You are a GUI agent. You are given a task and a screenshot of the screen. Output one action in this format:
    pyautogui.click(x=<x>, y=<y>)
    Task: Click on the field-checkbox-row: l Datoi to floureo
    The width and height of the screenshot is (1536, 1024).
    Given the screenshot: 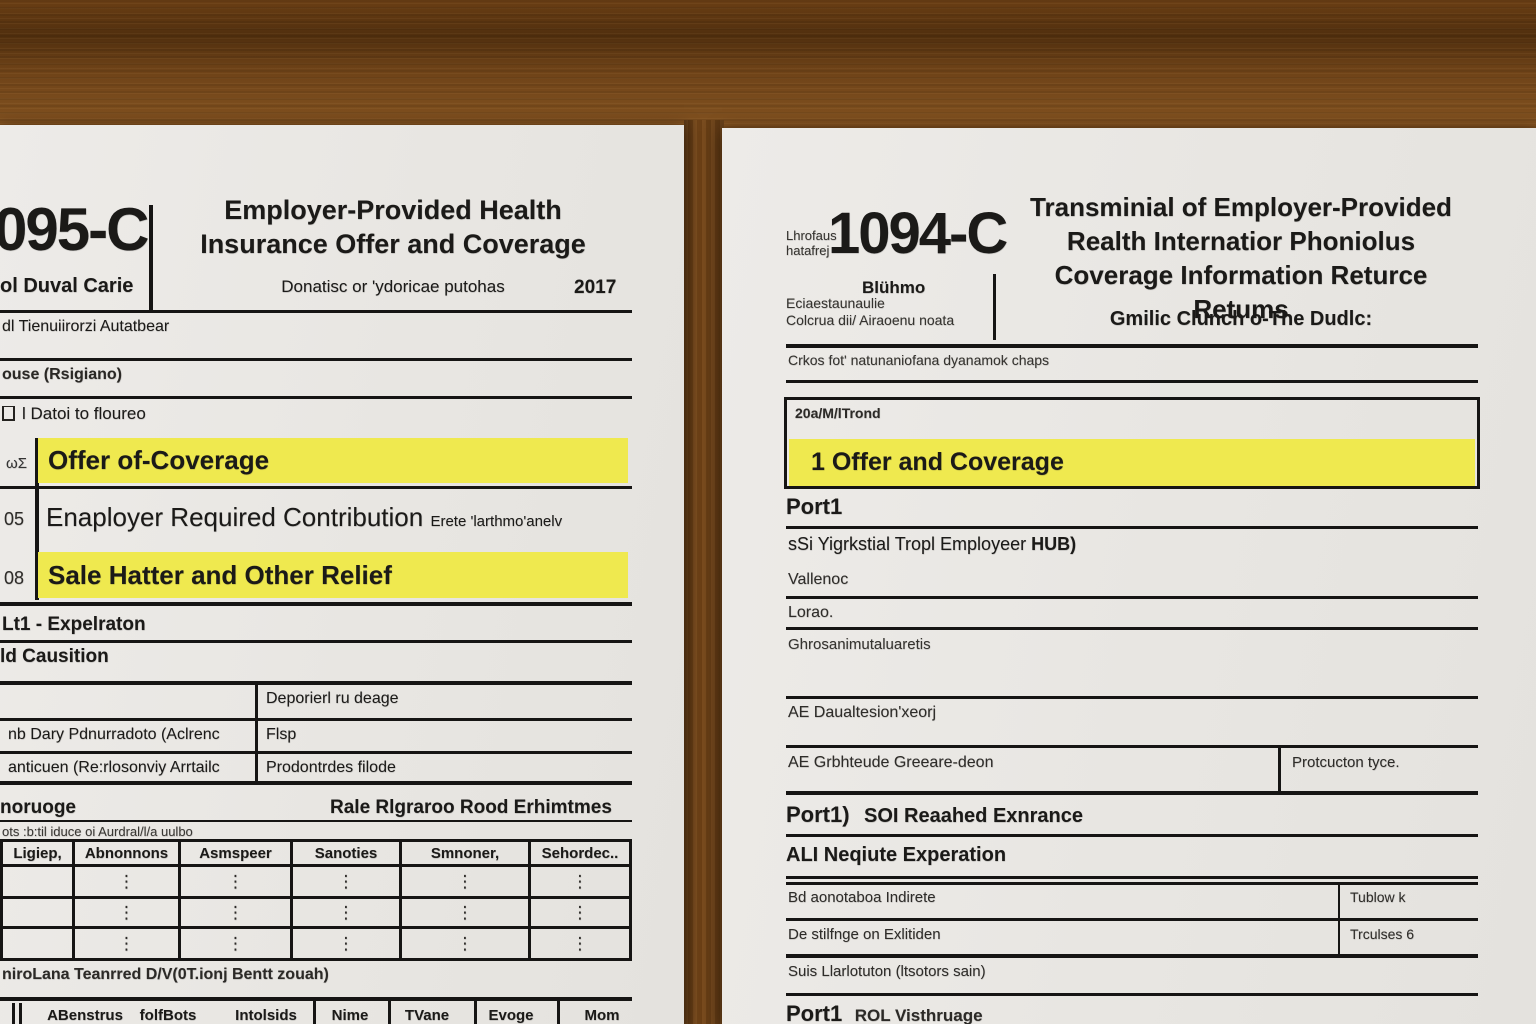 What is the action you would take?
    pyautogui.click(x=74, y=414)
    